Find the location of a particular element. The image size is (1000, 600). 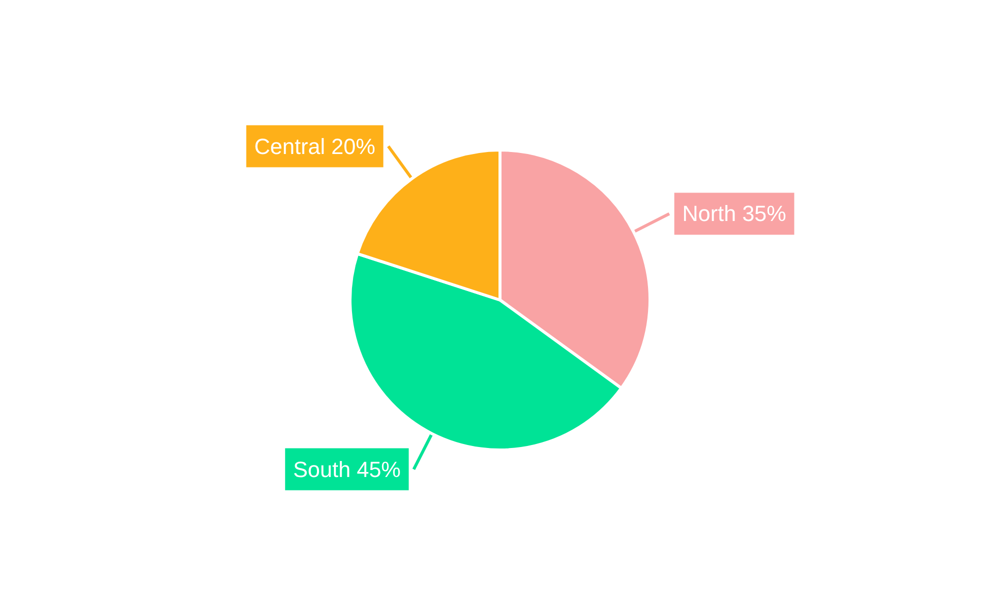

slice-label: South 45% is located at coordinates (347, 469).